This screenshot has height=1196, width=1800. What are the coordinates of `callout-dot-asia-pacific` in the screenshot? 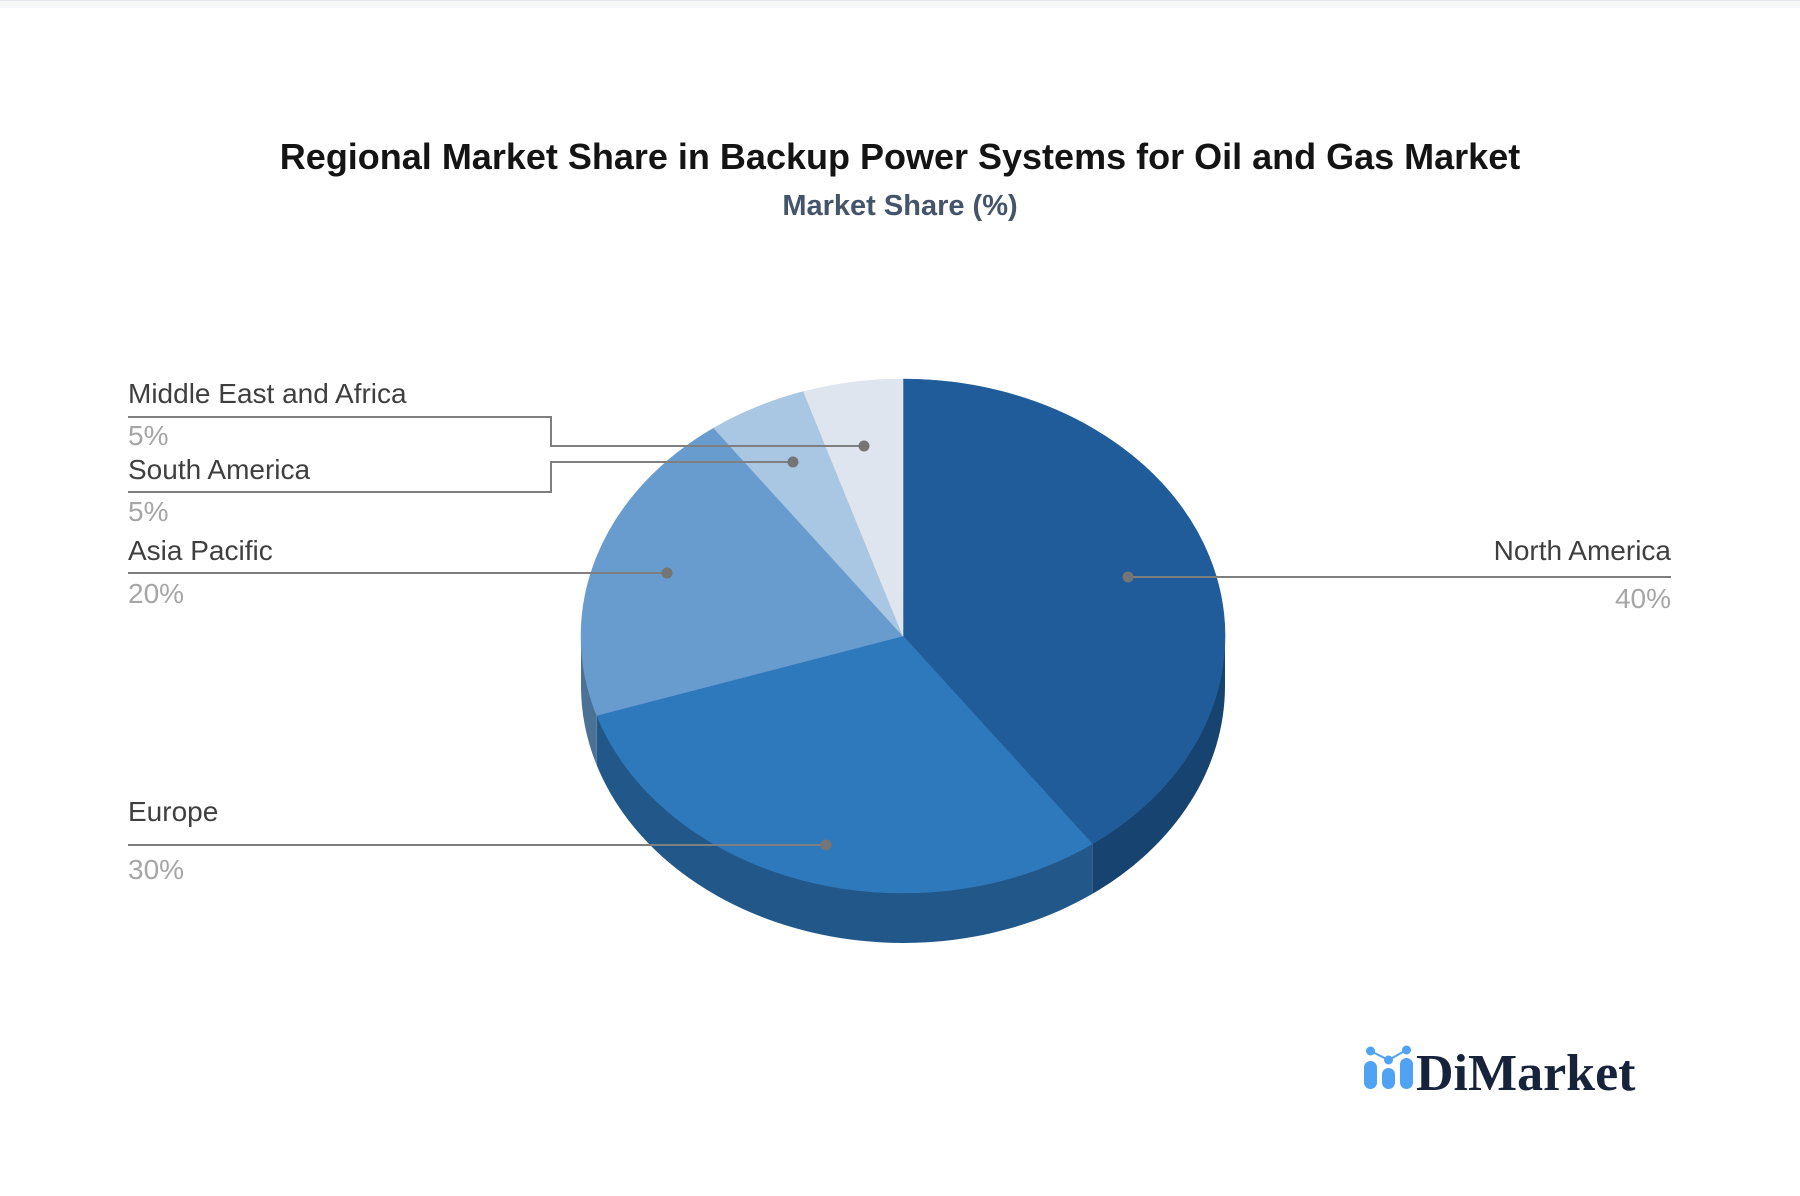 It's located at (667, 573).